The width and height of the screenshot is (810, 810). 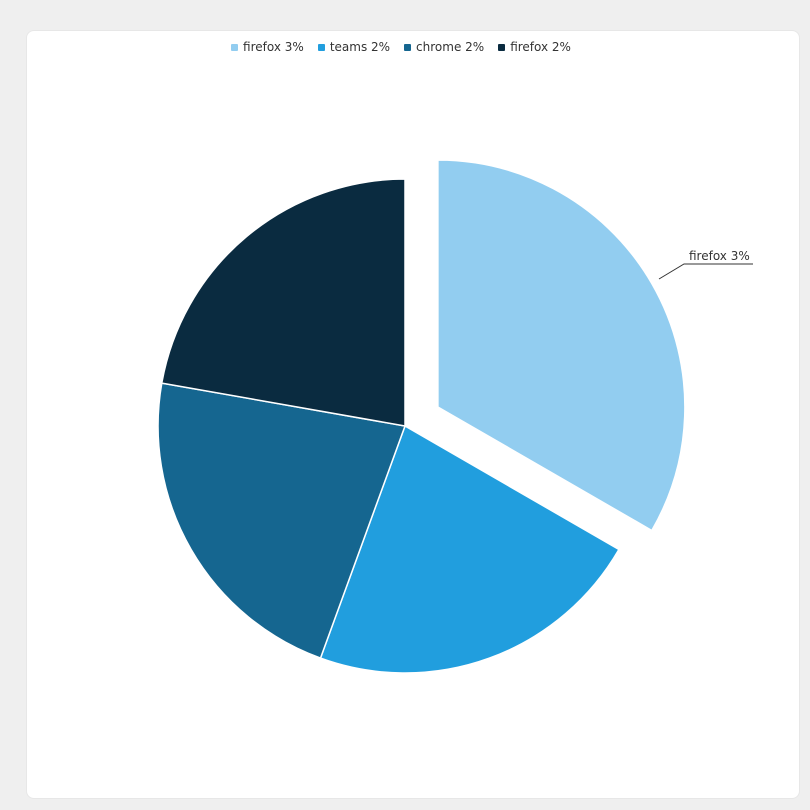 What do you see at coordinates (273, 47) in the screenshot?
I see `legend-label: firefox 3%` at bounding box center [273, 47].